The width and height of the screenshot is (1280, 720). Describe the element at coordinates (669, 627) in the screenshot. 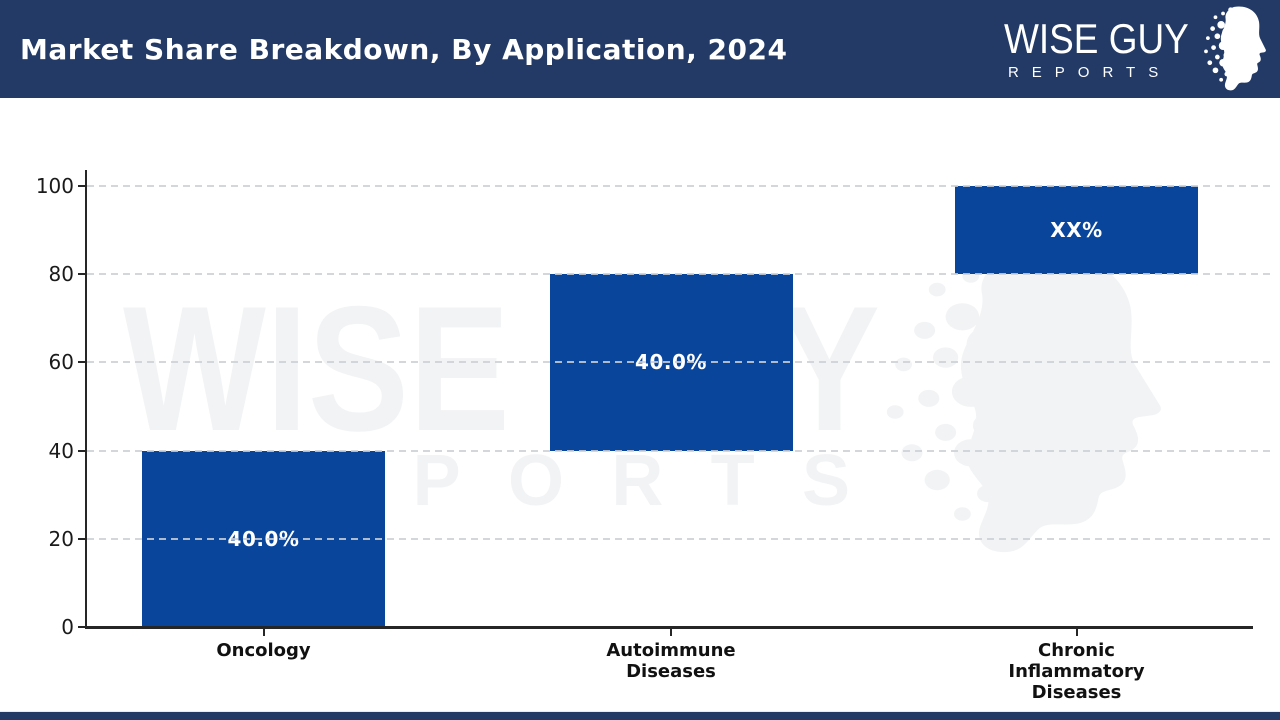

I see `x-axis-line` at that location.